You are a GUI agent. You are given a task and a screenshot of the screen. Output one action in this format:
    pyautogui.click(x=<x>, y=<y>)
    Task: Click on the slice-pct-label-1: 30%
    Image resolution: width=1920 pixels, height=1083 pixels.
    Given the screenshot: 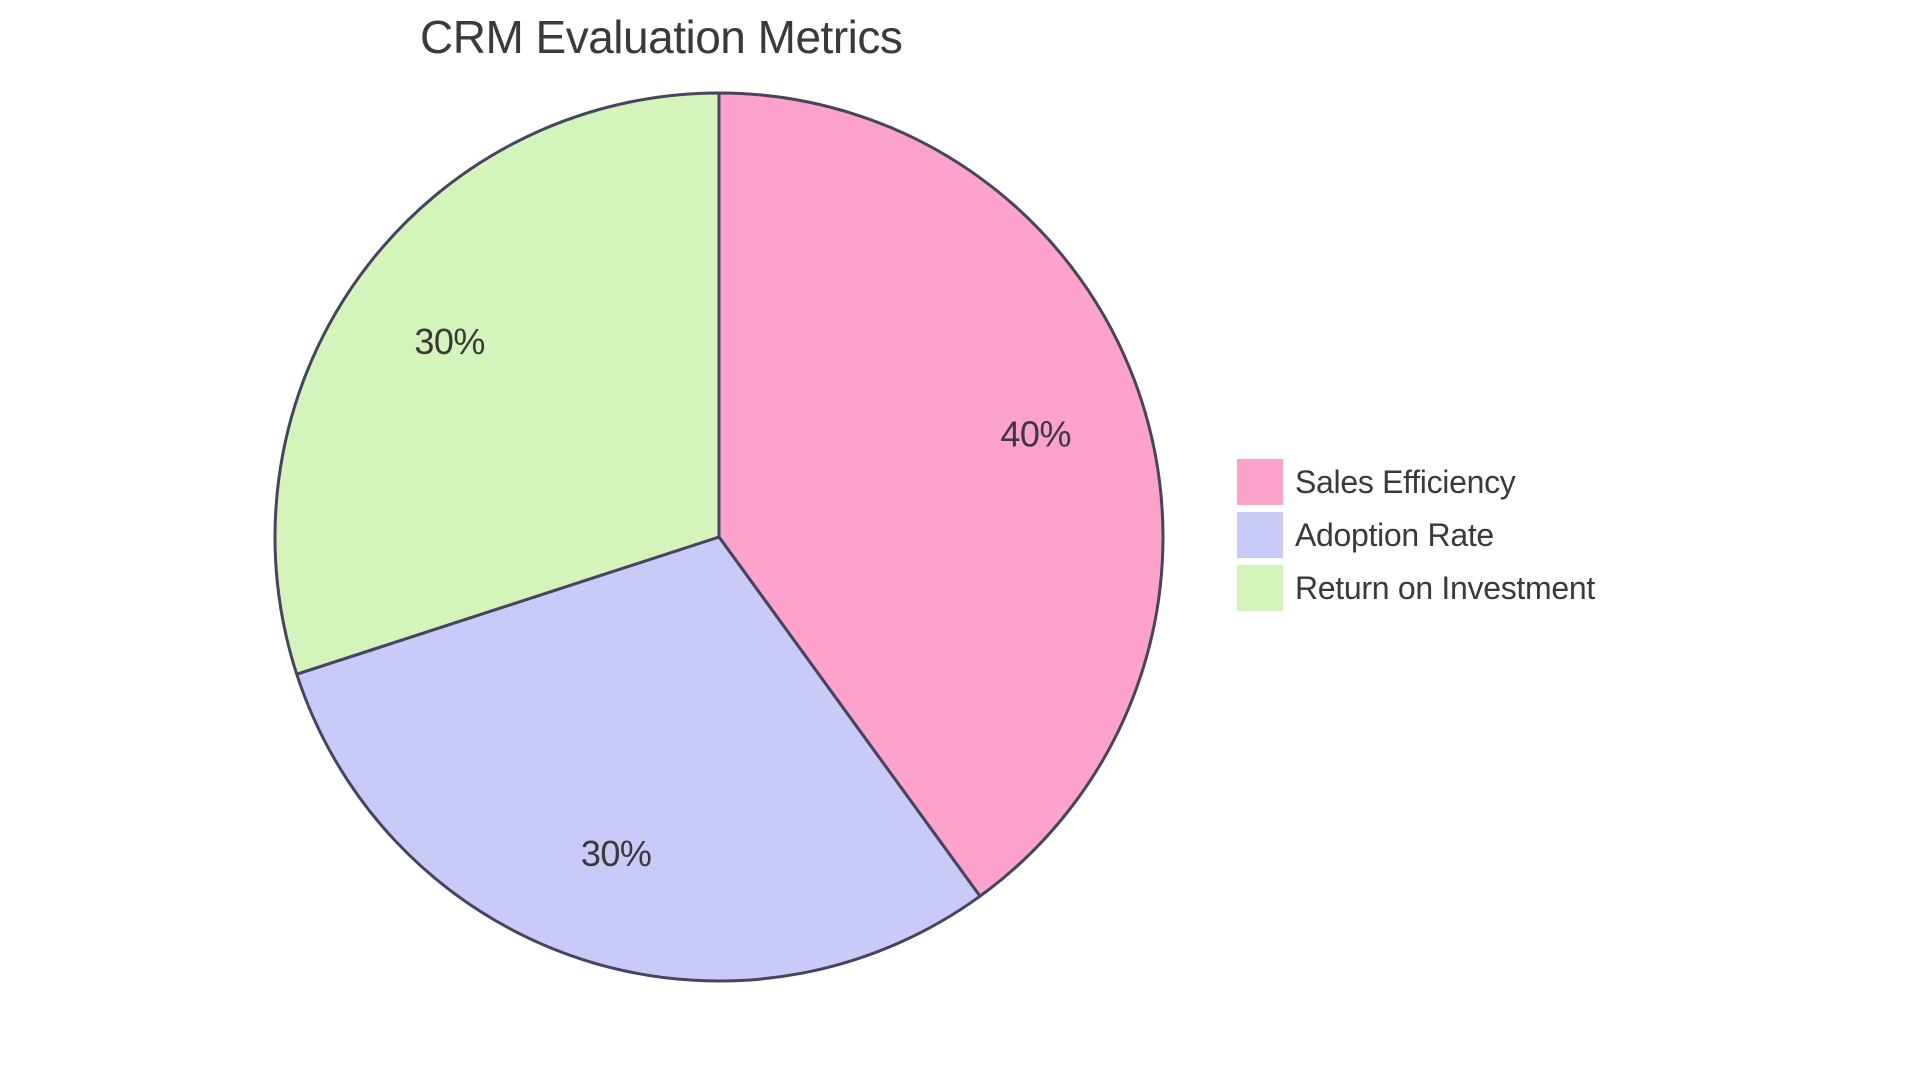 What is the action you would take?
    pyautogui.click(x=616, y=853)
    